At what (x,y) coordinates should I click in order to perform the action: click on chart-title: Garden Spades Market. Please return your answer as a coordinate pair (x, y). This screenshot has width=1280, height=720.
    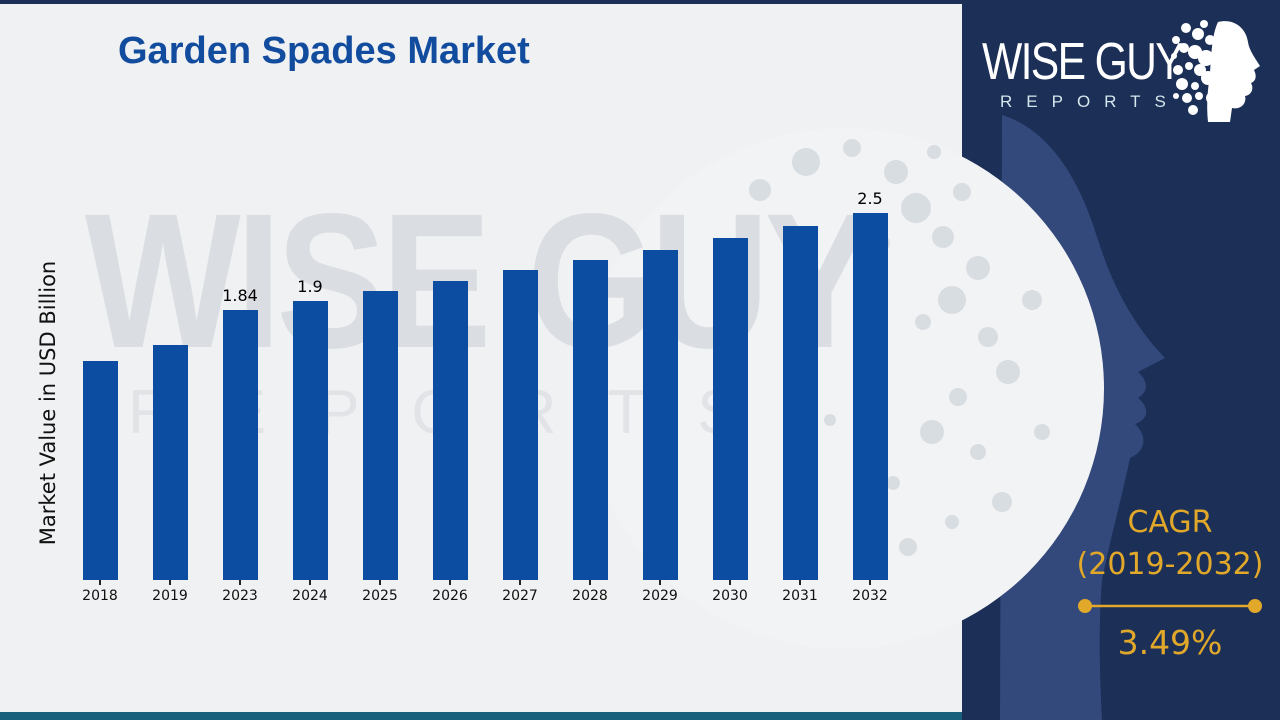
    Looking at the image, I should click on (324, 51).